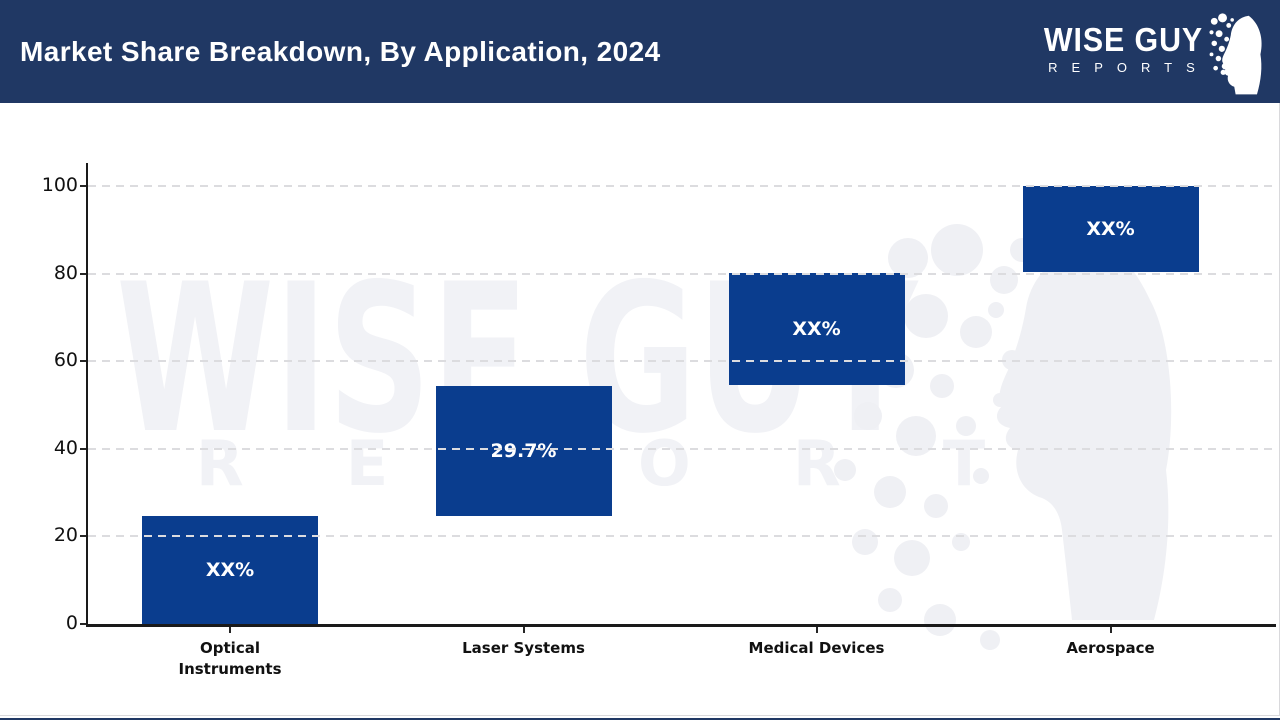 This screenshot has height=720, width=1280. What do you see at coordinates (65, 447) in the screenshot?
I see `y-tick-label-40: 40` at bounding box center [65, 447].